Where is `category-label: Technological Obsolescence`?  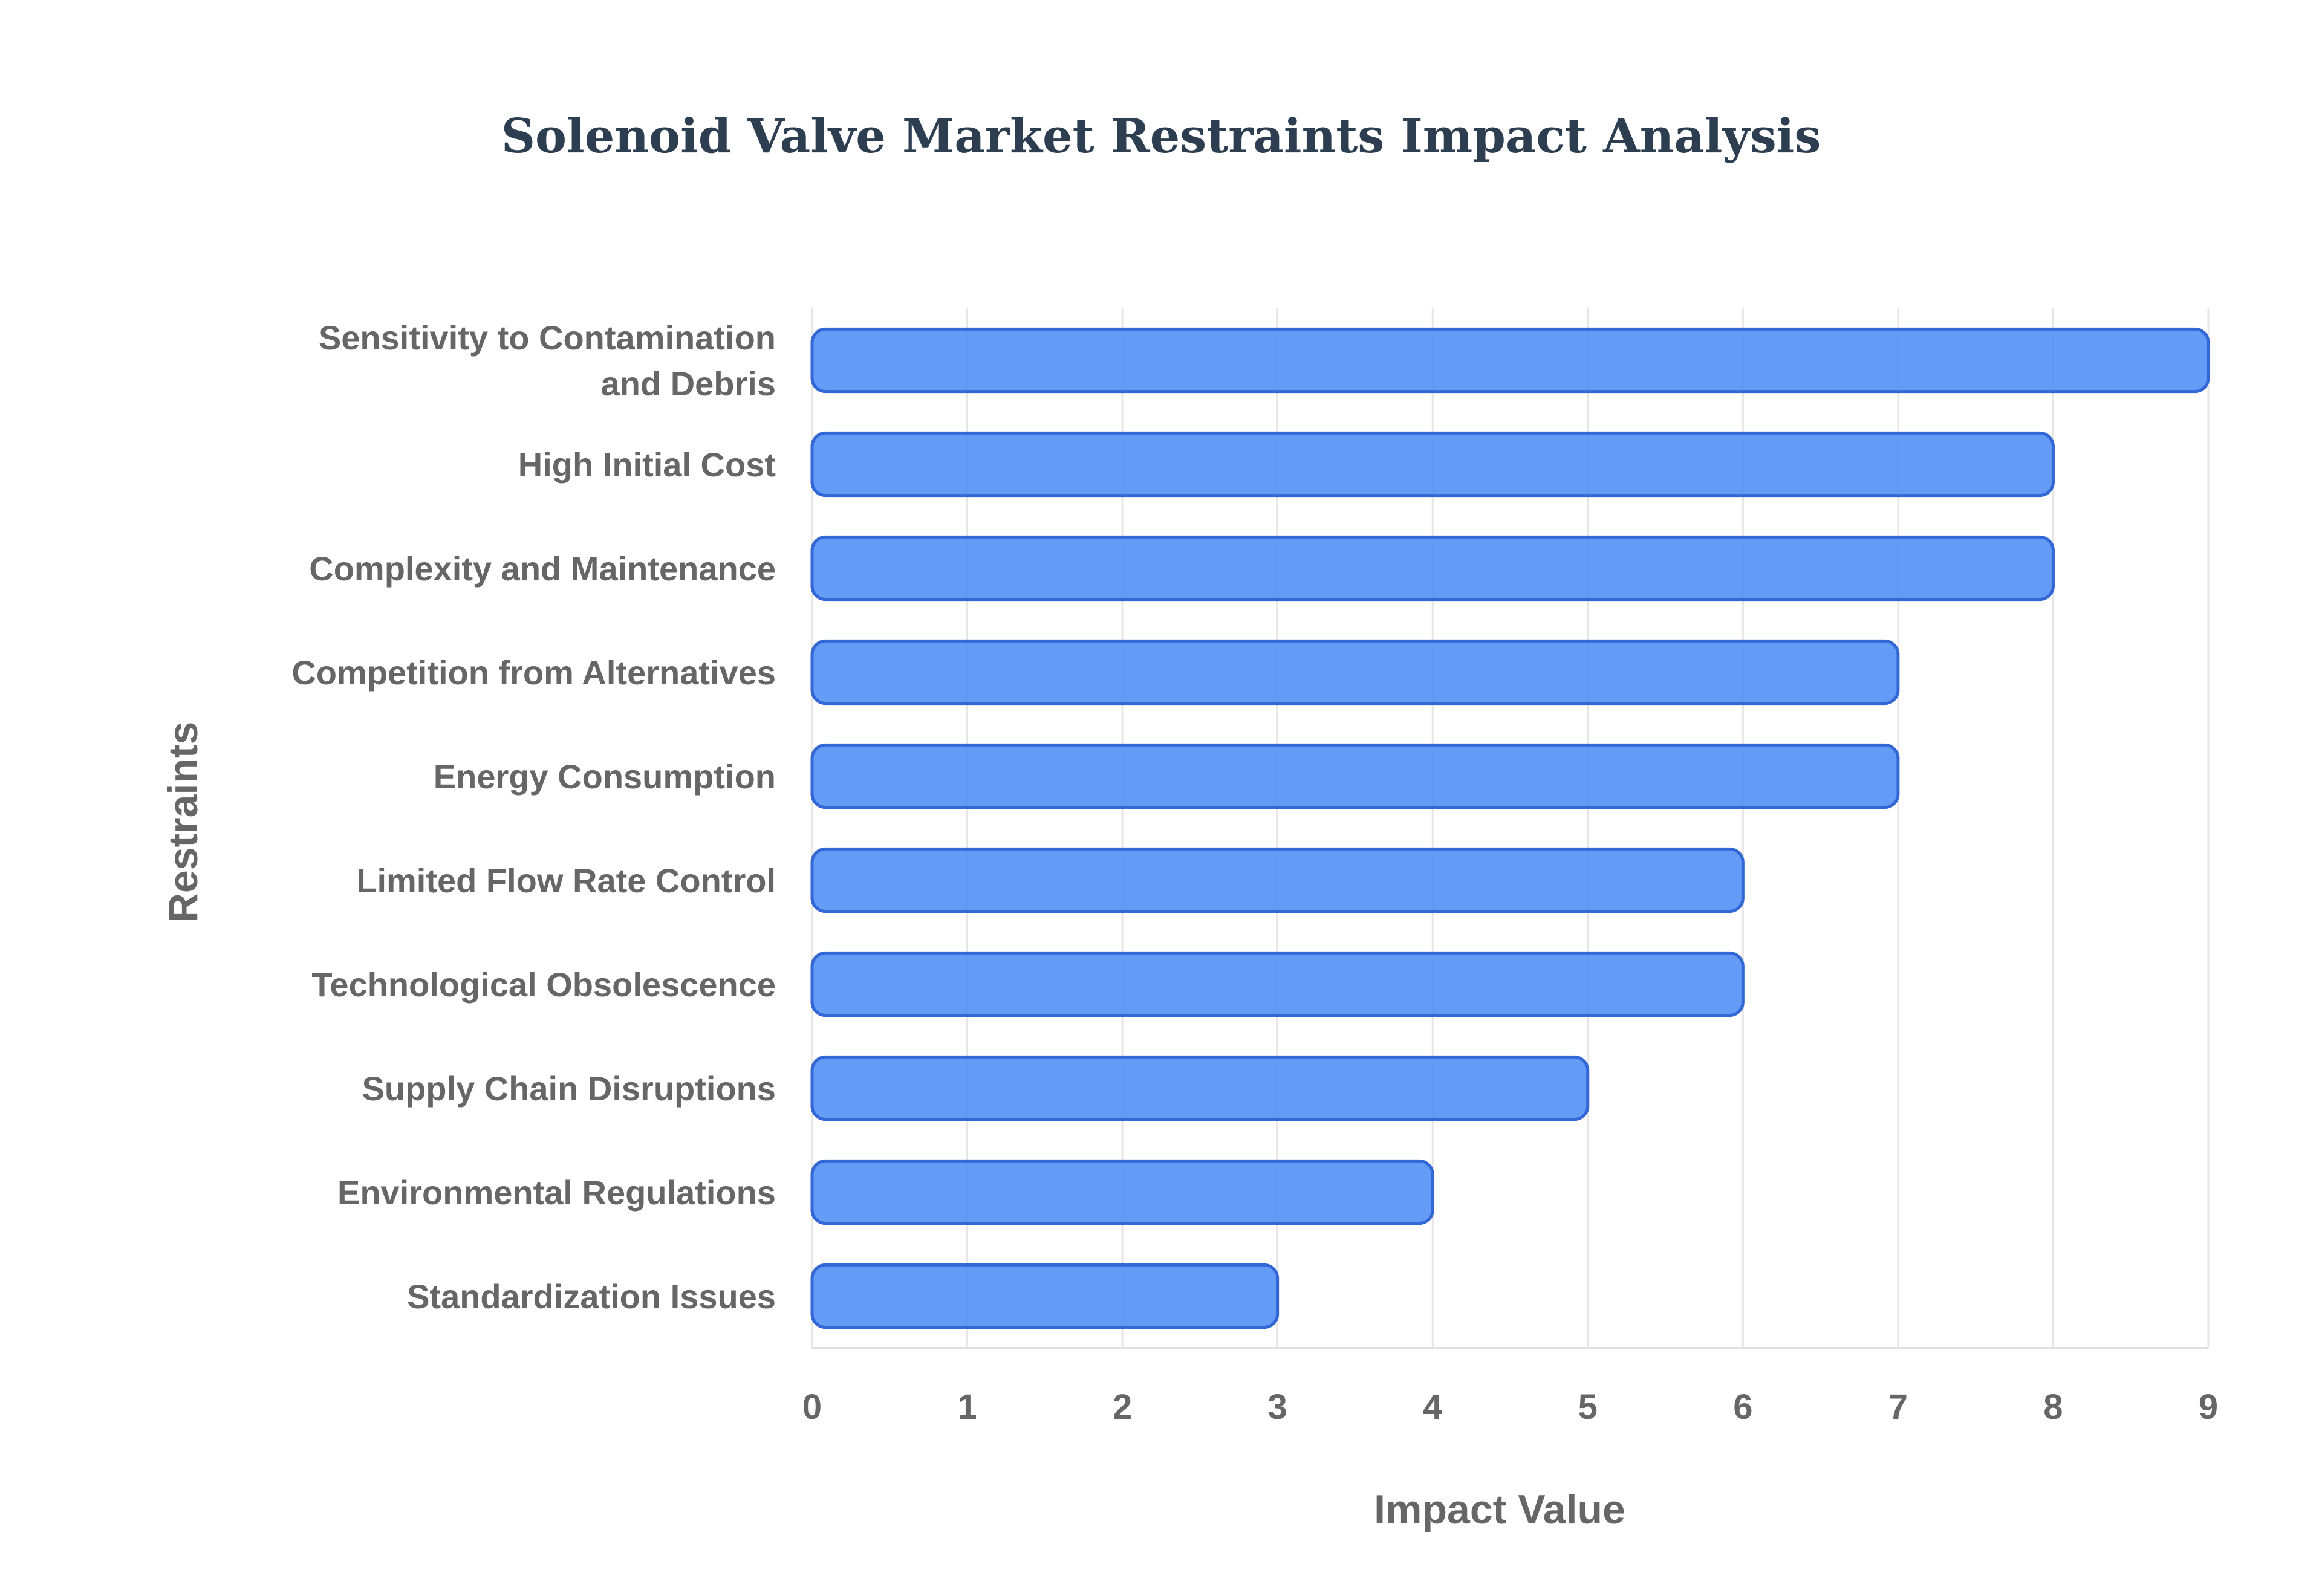 category-label: Technological Obsolescence is located at coordinates (543, 984).